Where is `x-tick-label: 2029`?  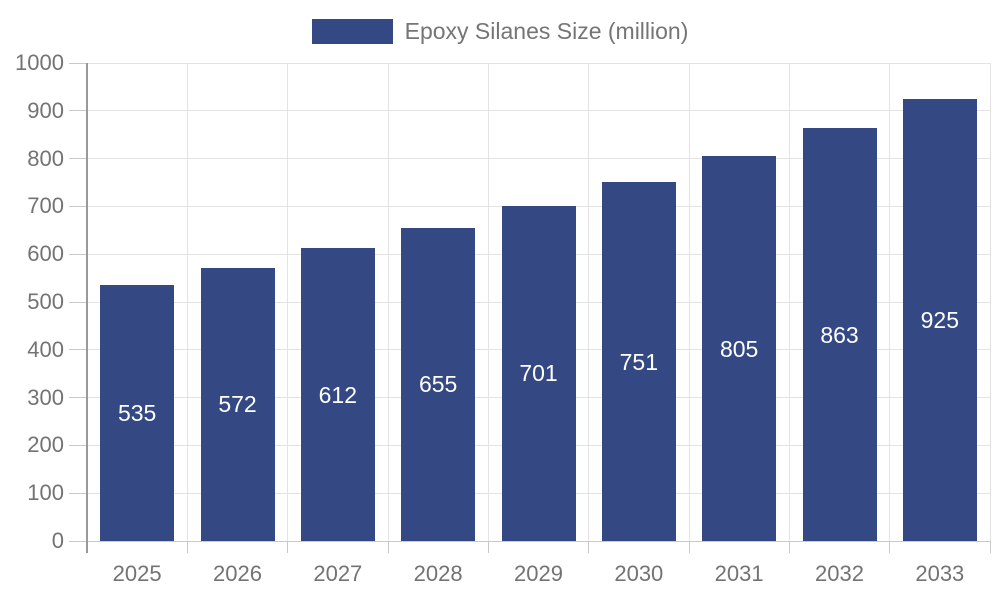 x-tick-label: 2029 is located at coordinates (538, 573).